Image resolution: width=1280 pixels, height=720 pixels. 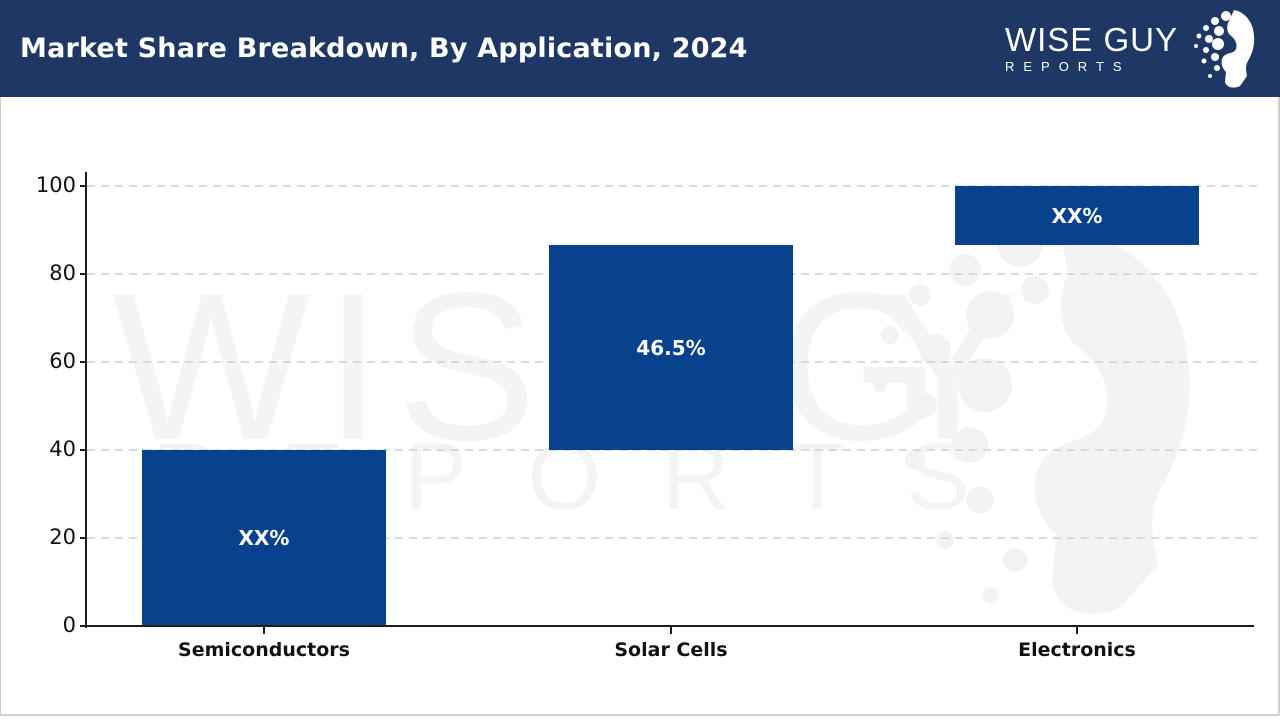 What do you see at coordinates (0, 406) in the screenshot?
I see `page-border-left` at bounding box center [0, 406].